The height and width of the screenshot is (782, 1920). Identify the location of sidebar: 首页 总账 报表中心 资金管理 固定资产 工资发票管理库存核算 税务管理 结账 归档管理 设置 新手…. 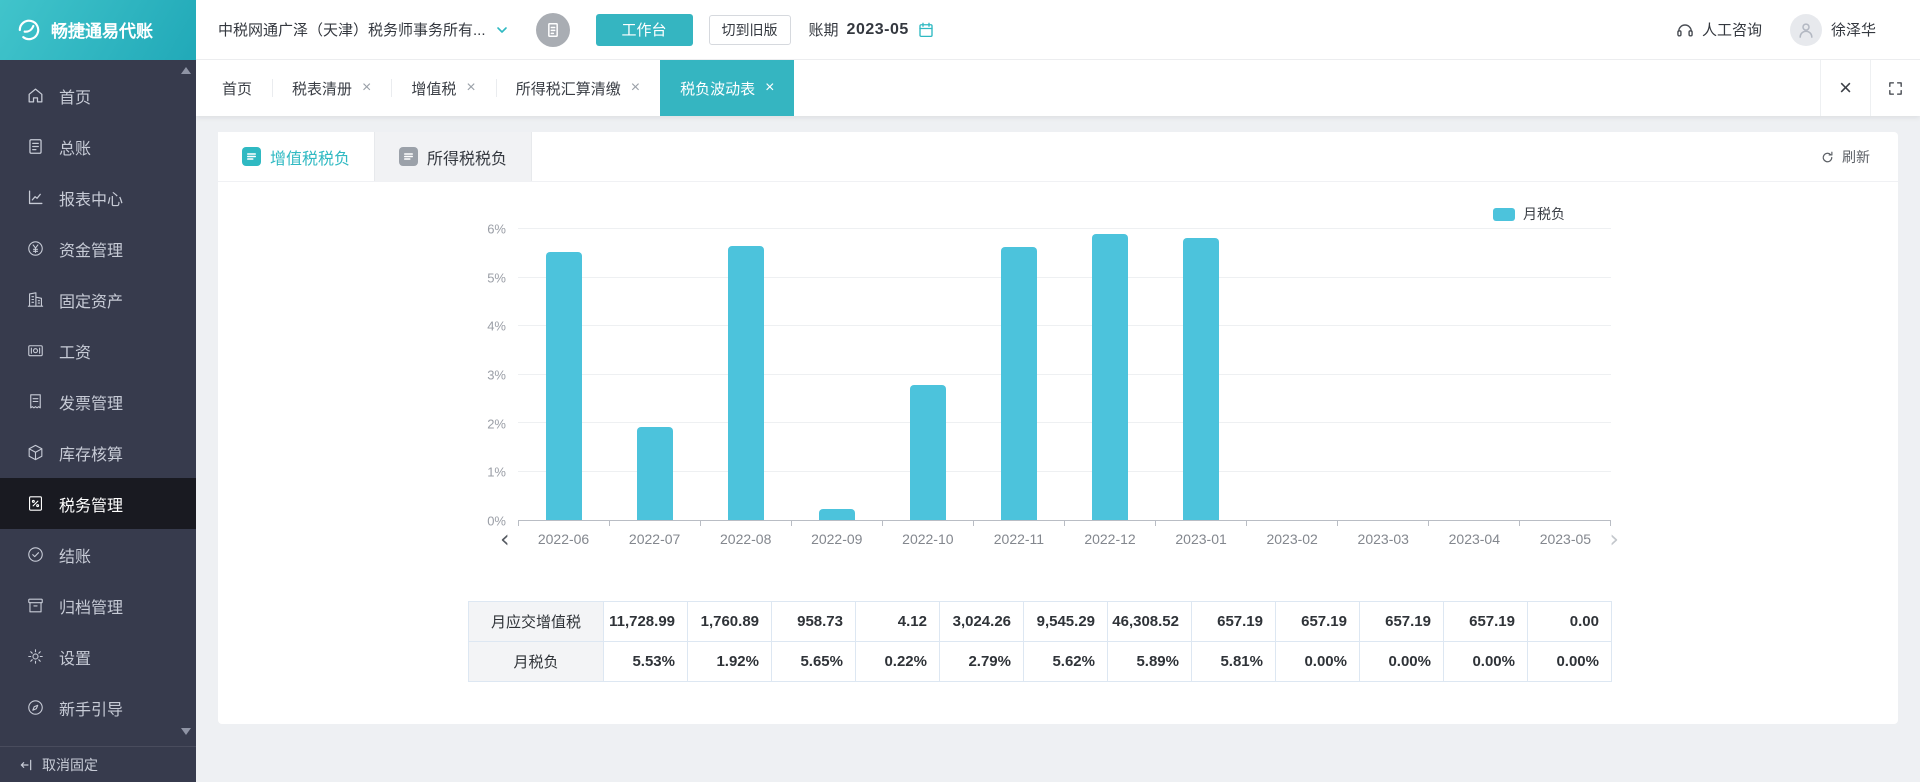
(98, 421).